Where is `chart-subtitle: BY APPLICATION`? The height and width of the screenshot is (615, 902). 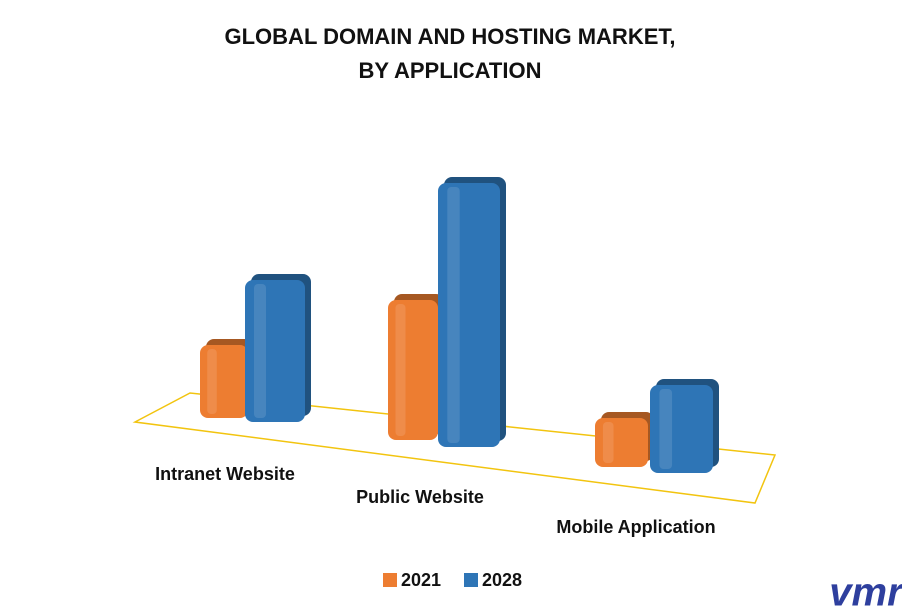 chart-subtitle: BY APPLICATION is located at coordinates (450, 70).